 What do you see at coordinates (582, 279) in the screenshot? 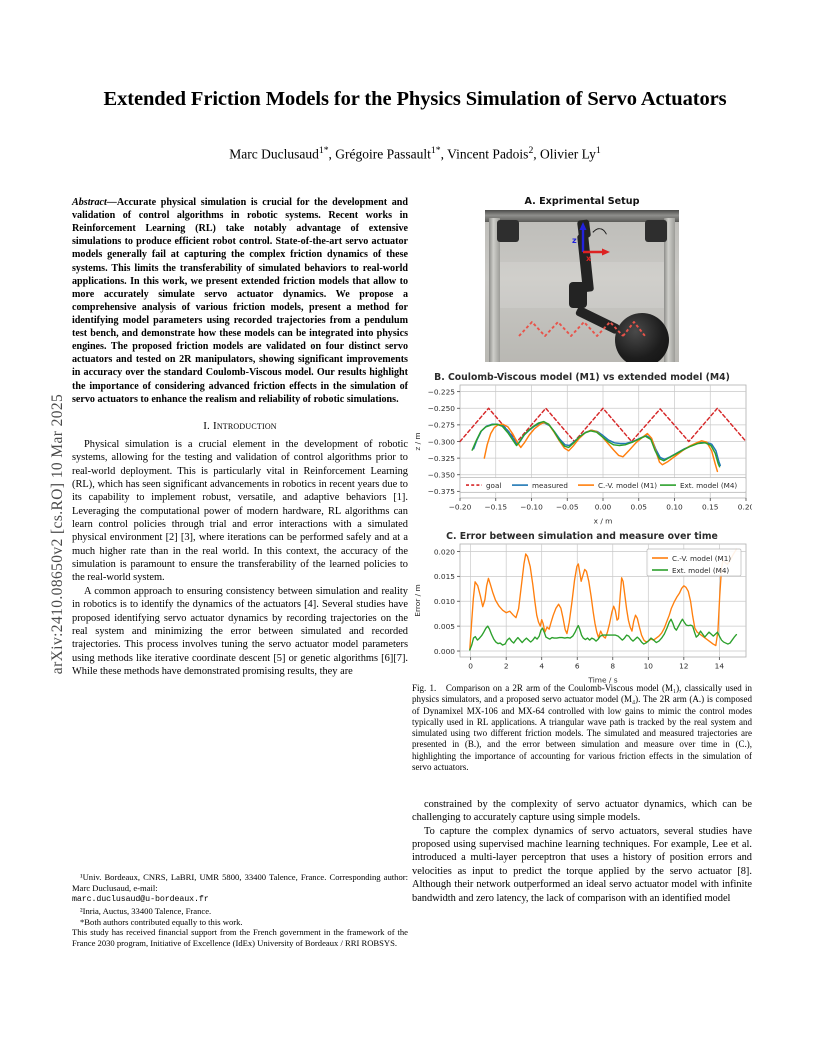
I see `panel-a-overlay` at bounding box center [582, 279].